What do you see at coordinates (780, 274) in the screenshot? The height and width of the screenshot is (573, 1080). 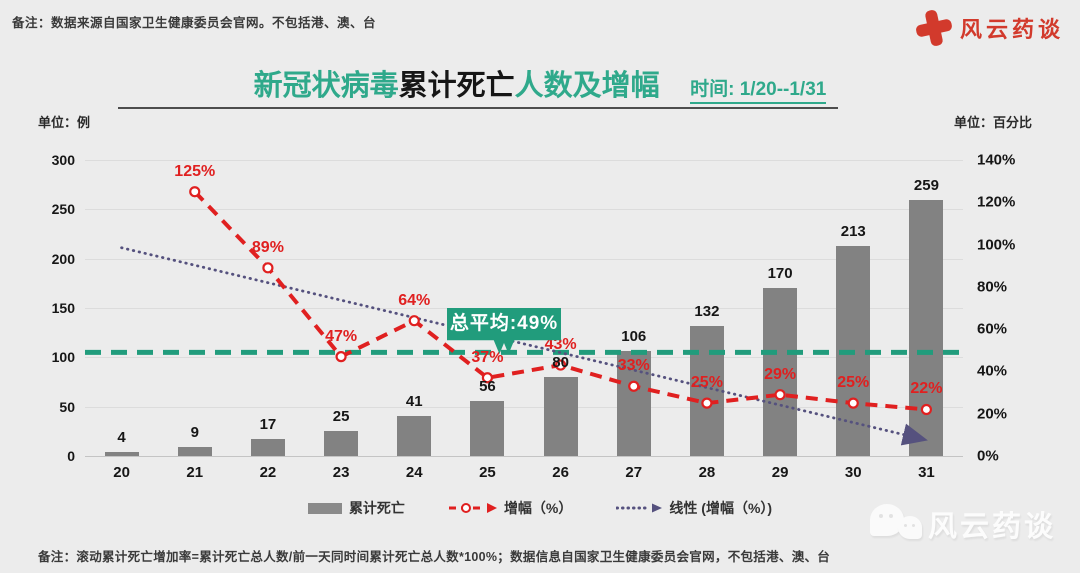 I see `bar-value-label: 170` at bounding box center [780, 274].